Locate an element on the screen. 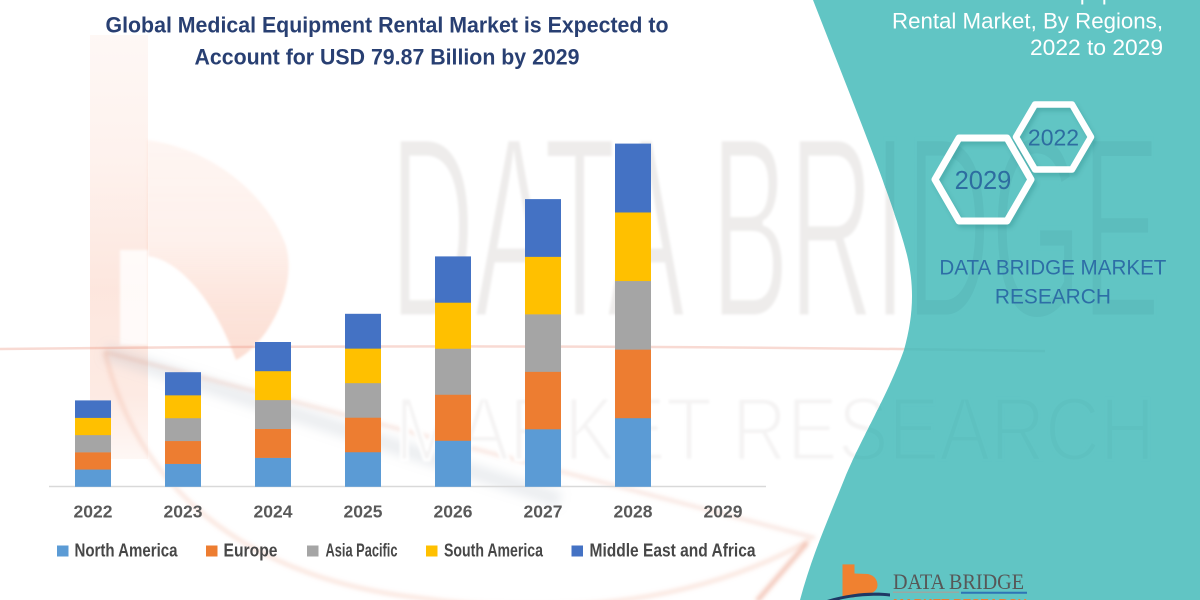  svg-text: Asia Pacific is located at coordinates (362, 551).